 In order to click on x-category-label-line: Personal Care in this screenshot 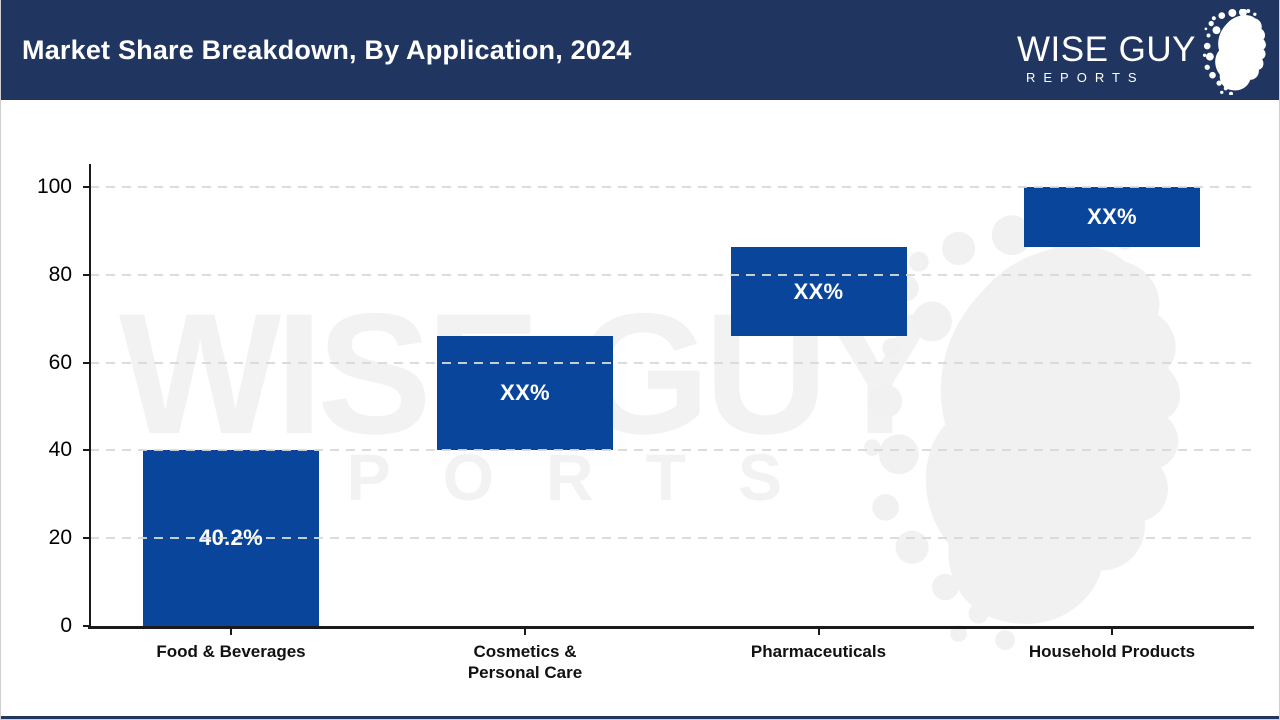, I will do `click(525, 672)`.